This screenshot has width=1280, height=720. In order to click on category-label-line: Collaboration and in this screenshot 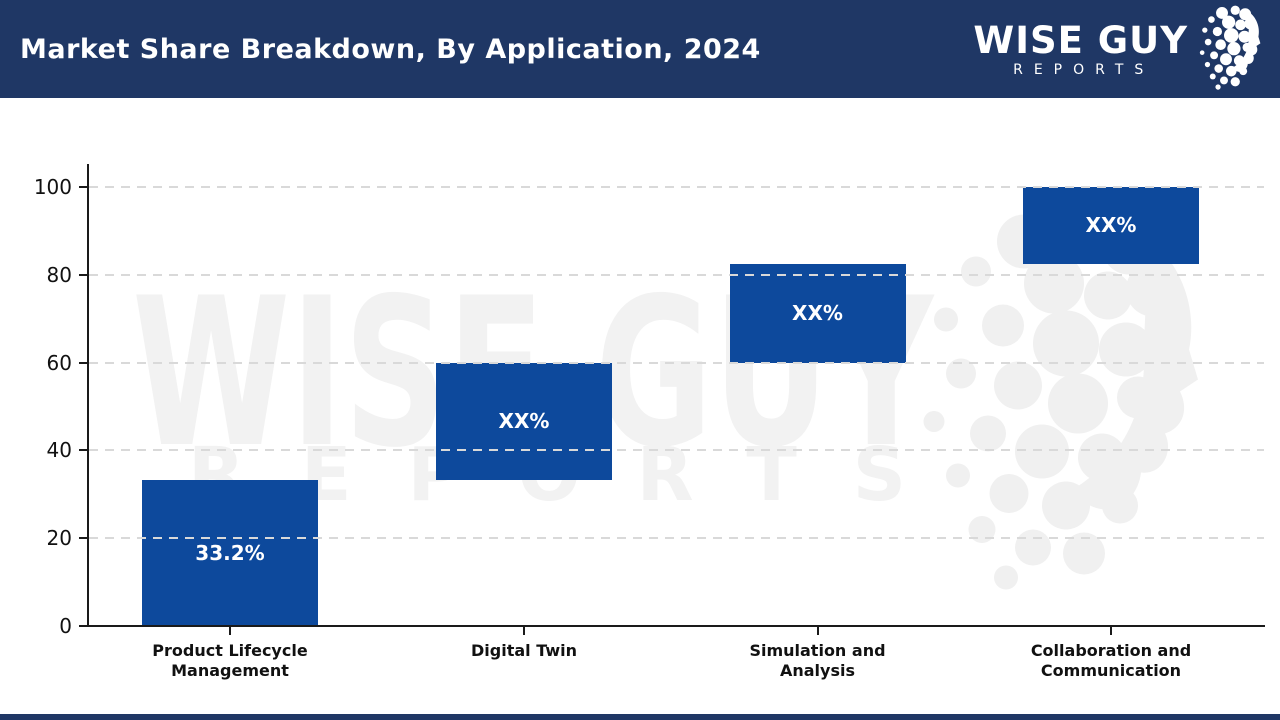, I will do `click(1111, 650)`.